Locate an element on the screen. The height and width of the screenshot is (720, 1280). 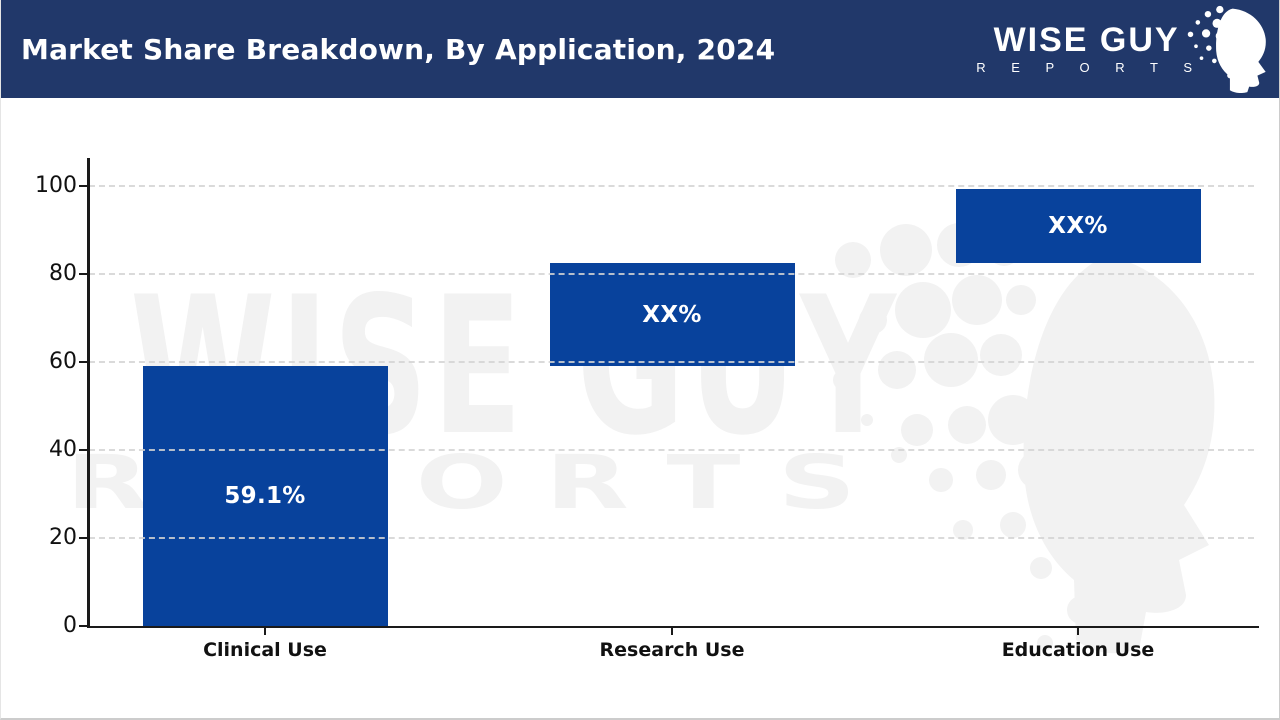
y-tick-label: 40 is located at coordinates (63, 449).